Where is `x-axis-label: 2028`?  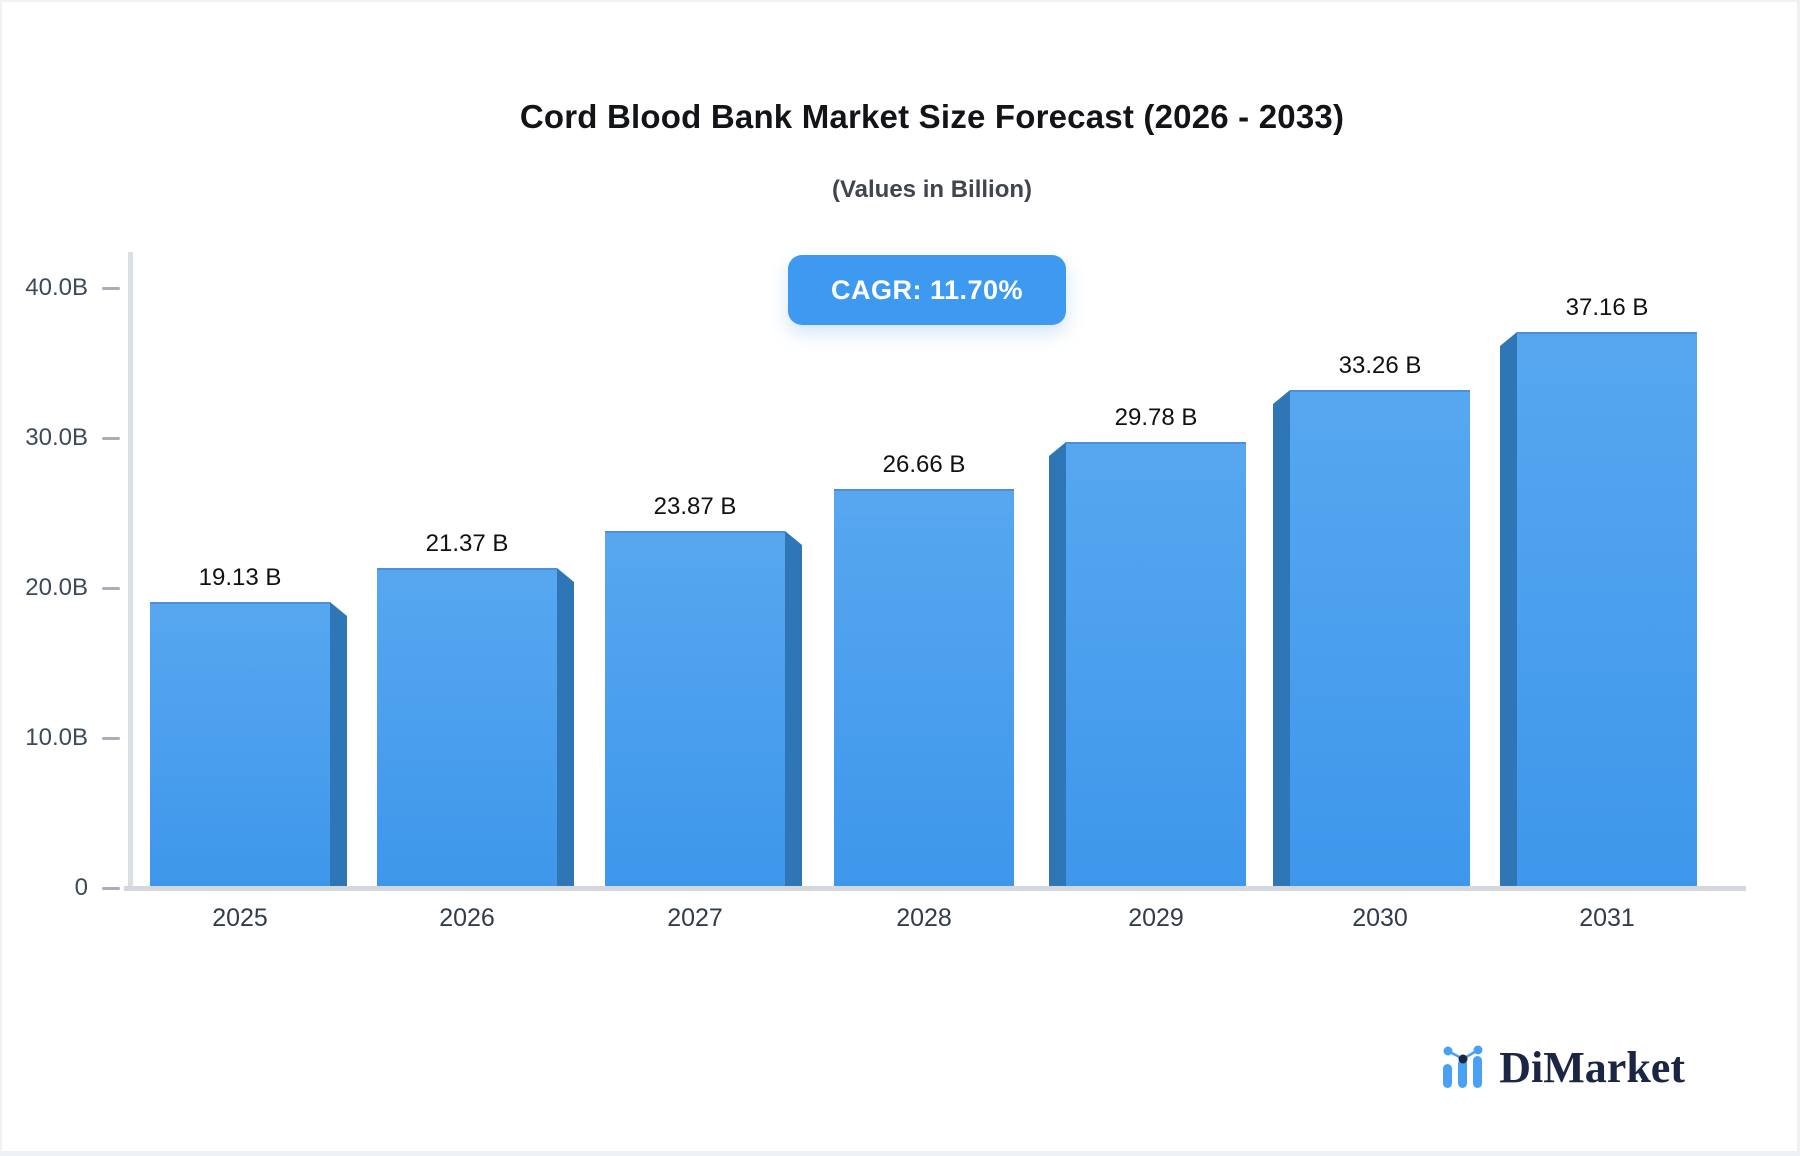 x-axis-label: 2028 is located at coordinates (924, 918).